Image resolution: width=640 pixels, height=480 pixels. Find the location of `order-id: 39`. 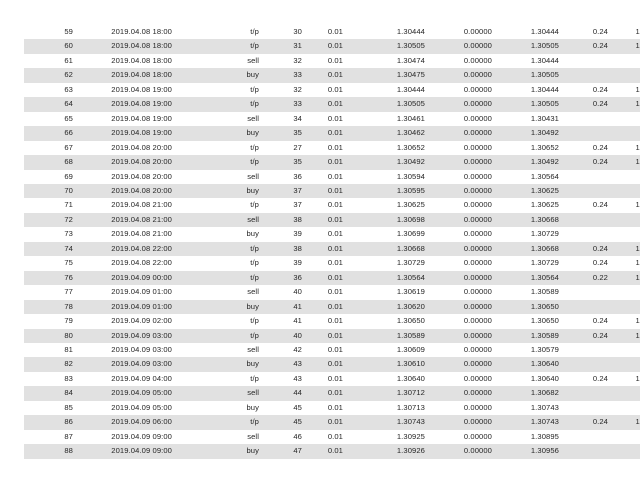

order-id: 39 is located at coordinates (285, 234).